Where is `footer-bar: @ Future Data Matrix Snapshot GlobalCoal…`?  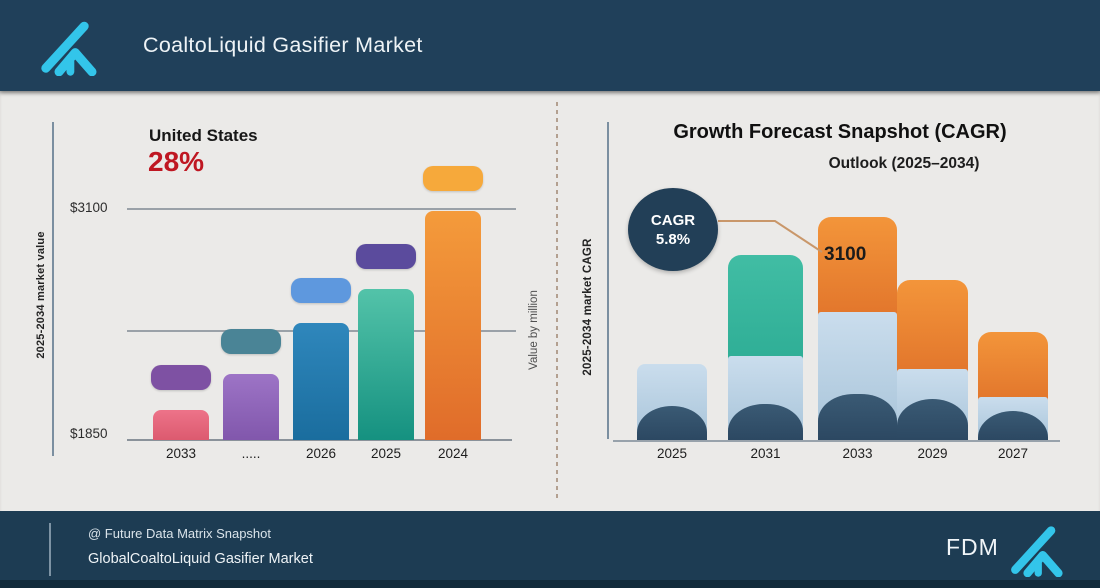 footer-bar: @ Future Data Matrix Snapshot GlobalCoal… is located at coordinates (550, 549).